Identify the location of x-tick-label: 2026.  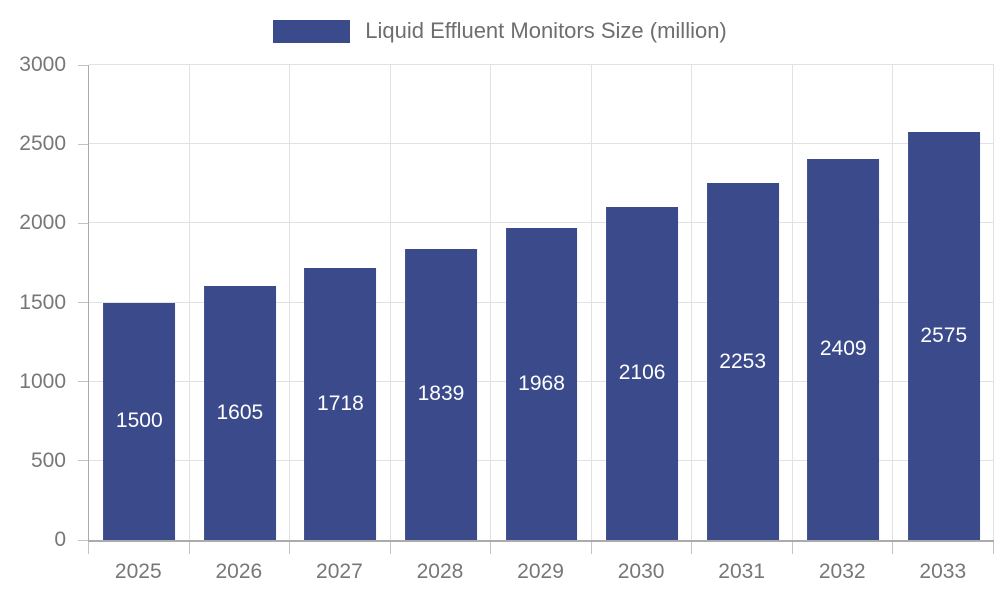
(239, 571).